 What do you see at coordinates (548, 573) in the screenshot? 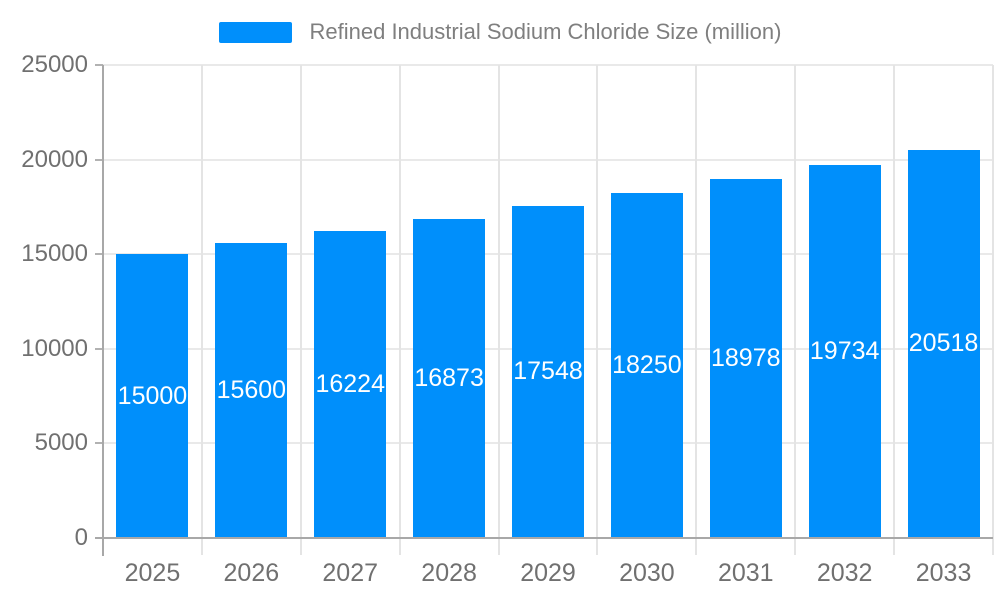
I see `x-axis-label: 2029` at bounding box center [548, 573].